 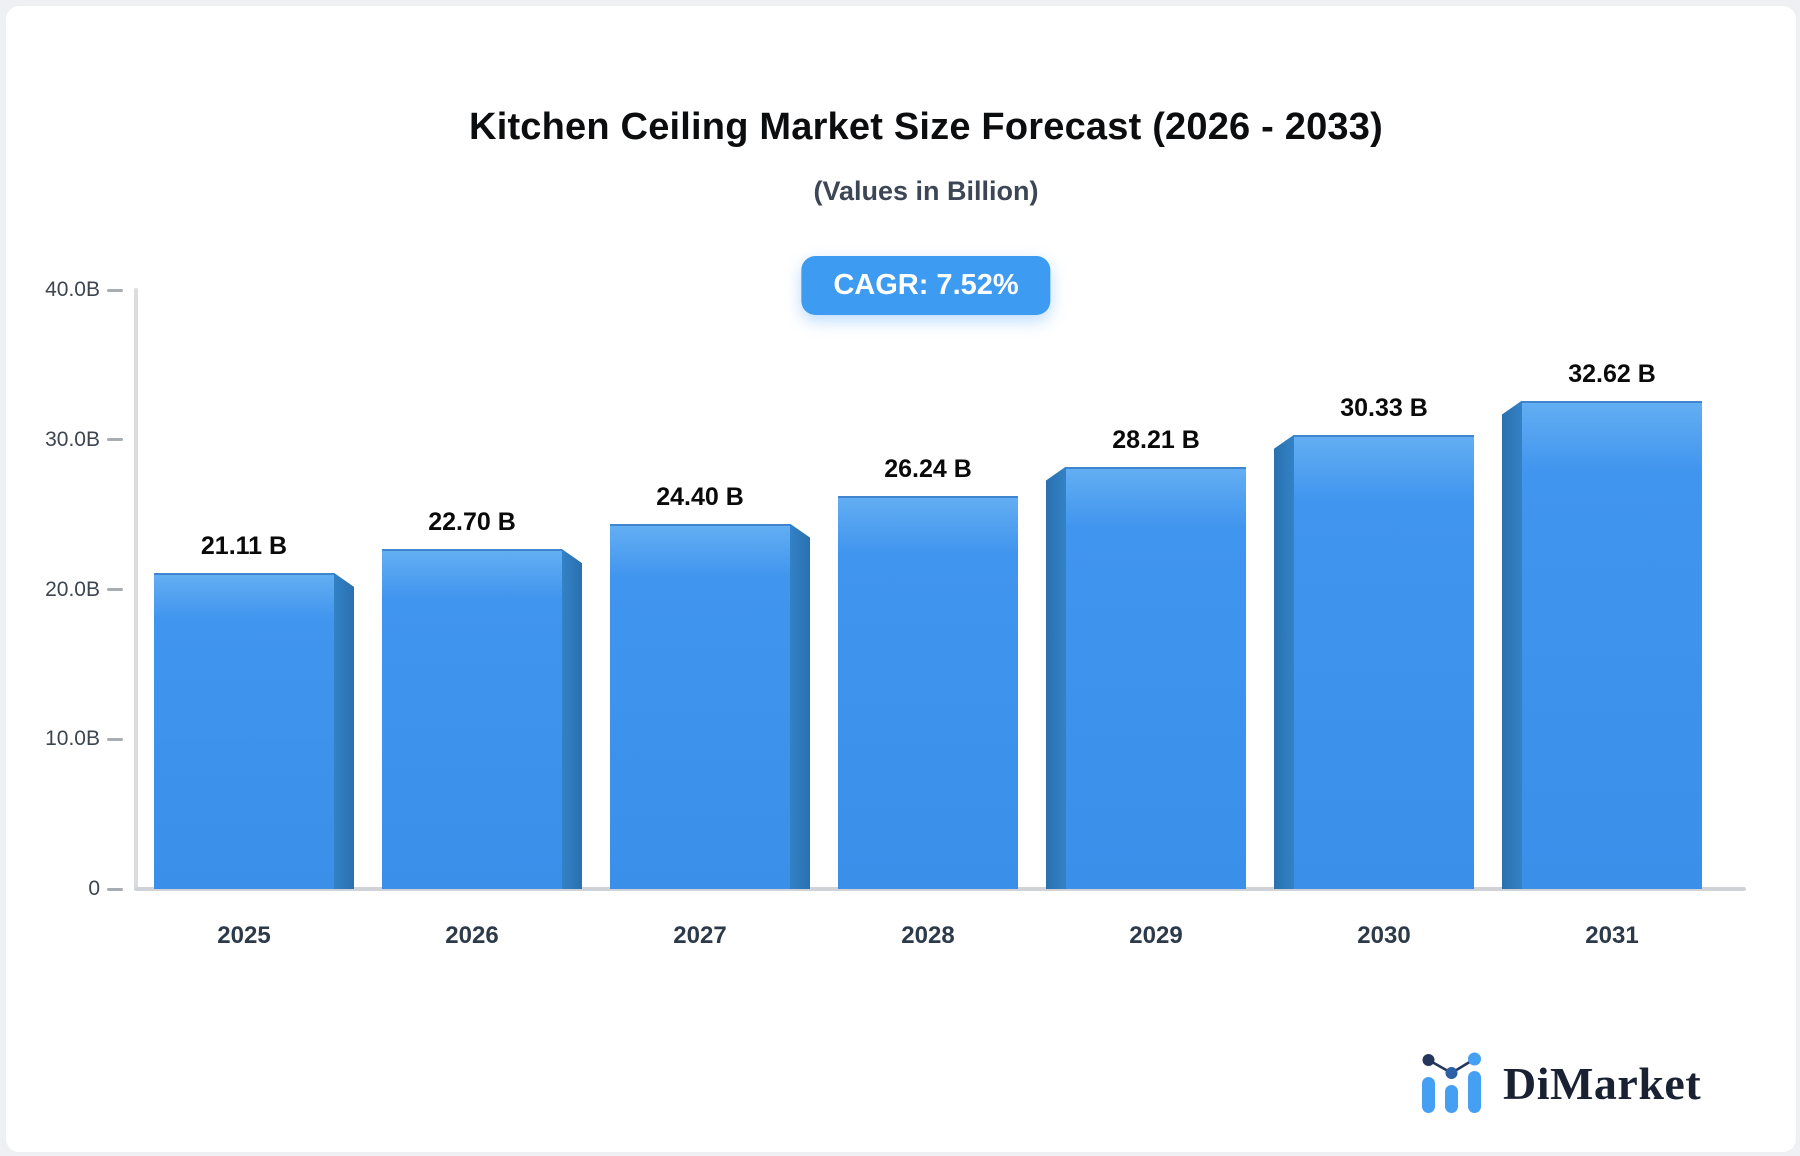 I want to click on bar-value-label: 22.70 B, so click(x=472, y=522).